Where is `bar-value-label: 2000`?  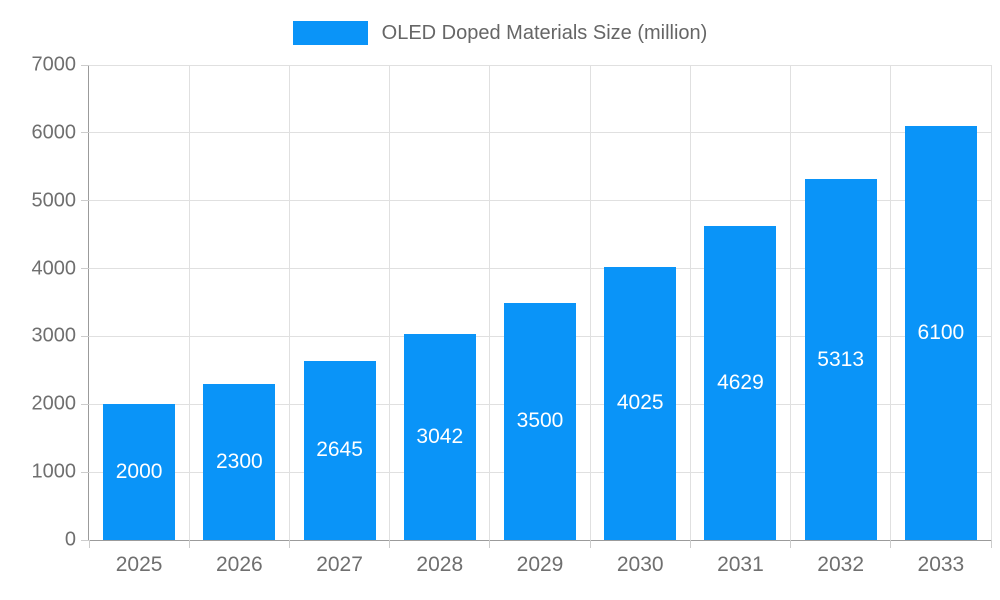 bar-value-label: 2000 is located at coordinates (139, 472).